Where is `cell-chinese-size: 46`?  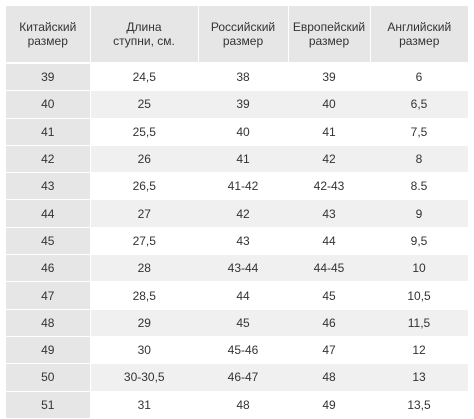
cell-chinese-size: 46 is located at coordinates (48, 268).